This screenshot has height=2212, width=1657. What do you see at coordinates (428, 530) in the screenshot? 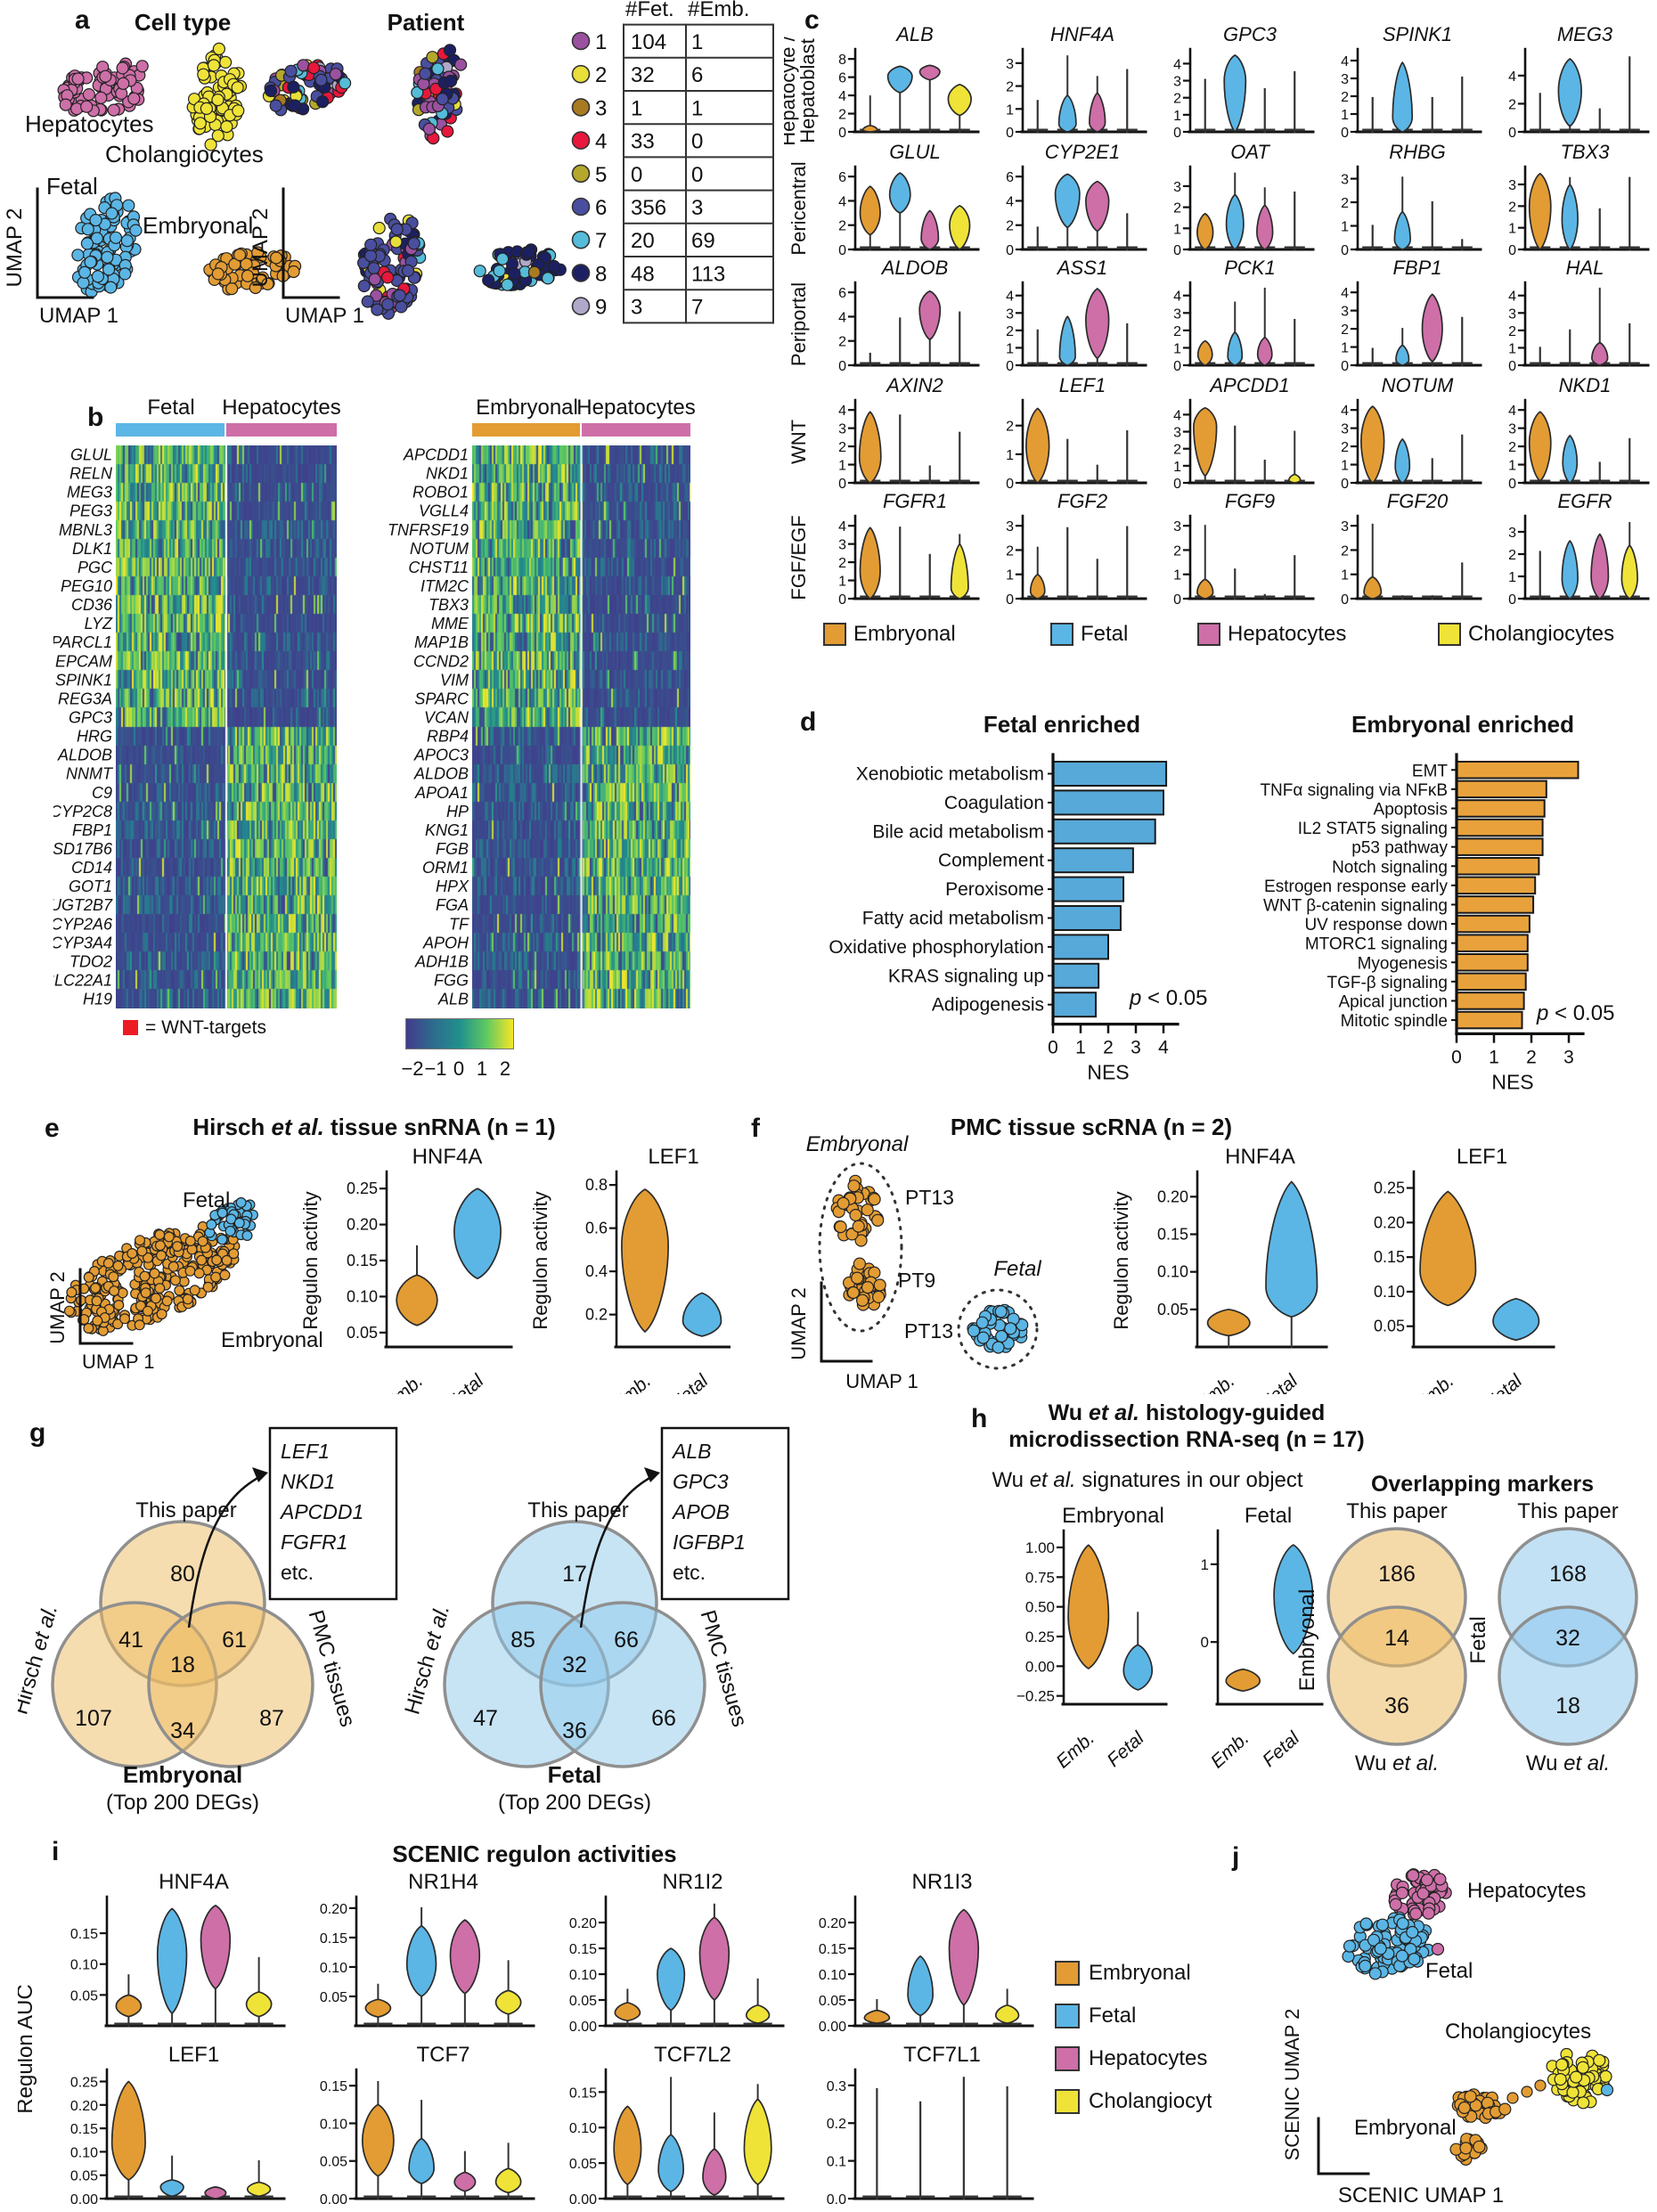
I see `gene-label: TNFRSF19` at bounding box center [428, 530].